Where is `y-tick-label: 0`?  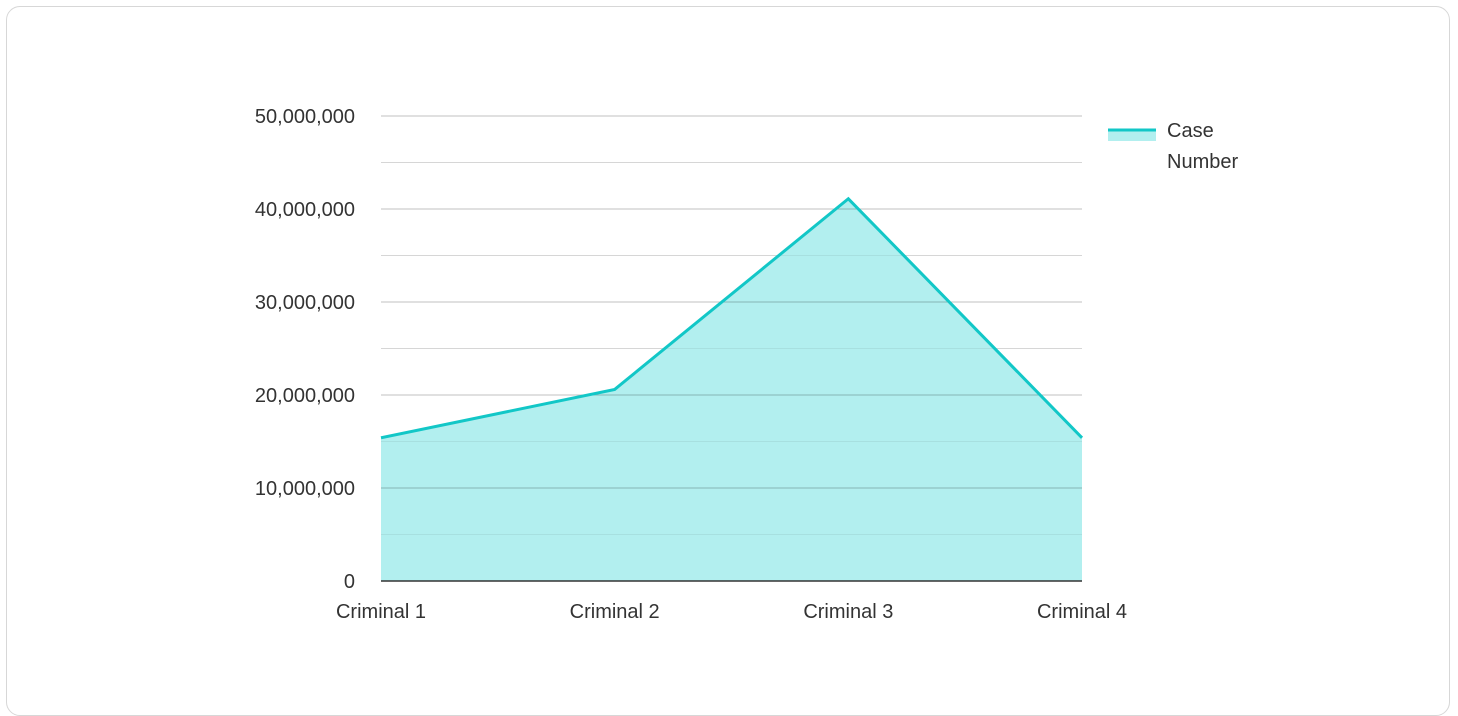 y-tick-label: 0 is located at coordinates (349, 582).